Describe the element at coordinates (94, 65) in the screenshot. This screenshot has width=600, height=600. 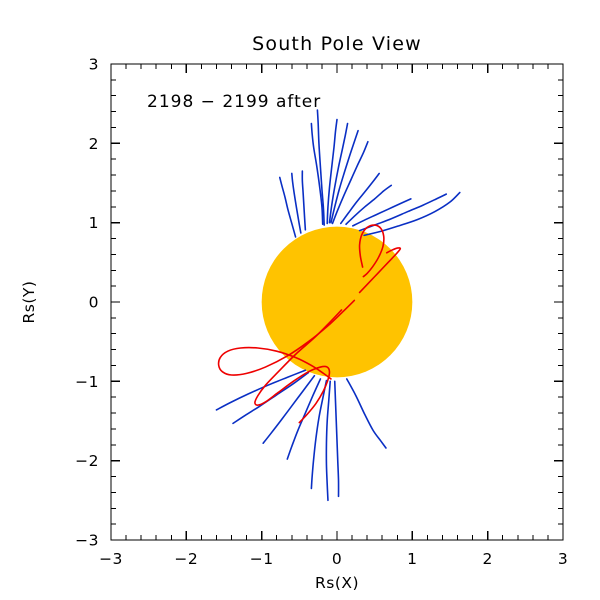
I see `y-tick-label: 3` at that location.